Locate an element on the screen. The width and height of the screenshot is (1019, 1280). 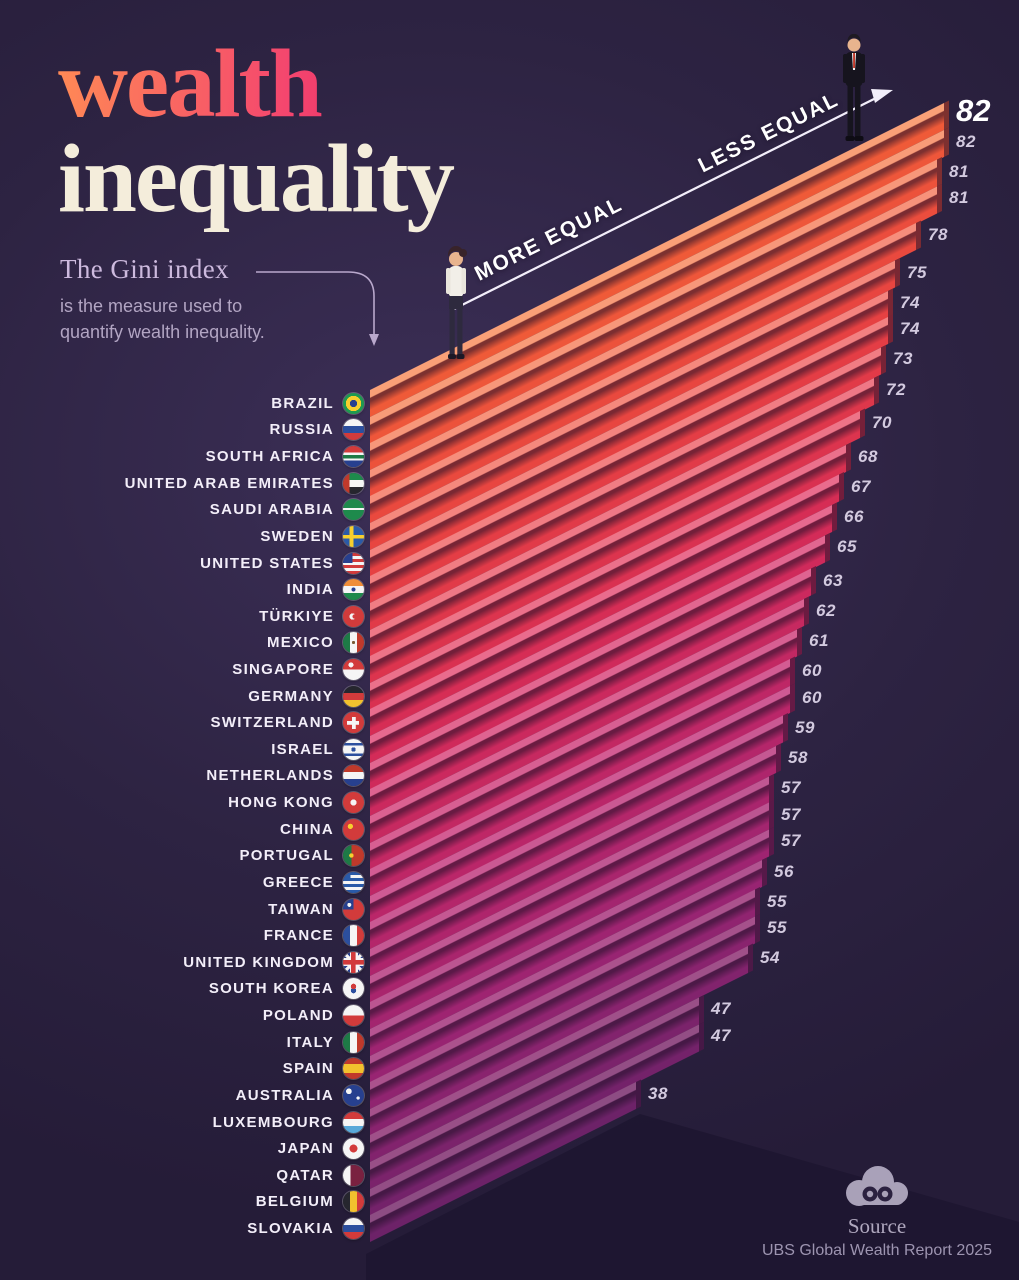
flag-icon-poland is located at coordinates (353, 1016).